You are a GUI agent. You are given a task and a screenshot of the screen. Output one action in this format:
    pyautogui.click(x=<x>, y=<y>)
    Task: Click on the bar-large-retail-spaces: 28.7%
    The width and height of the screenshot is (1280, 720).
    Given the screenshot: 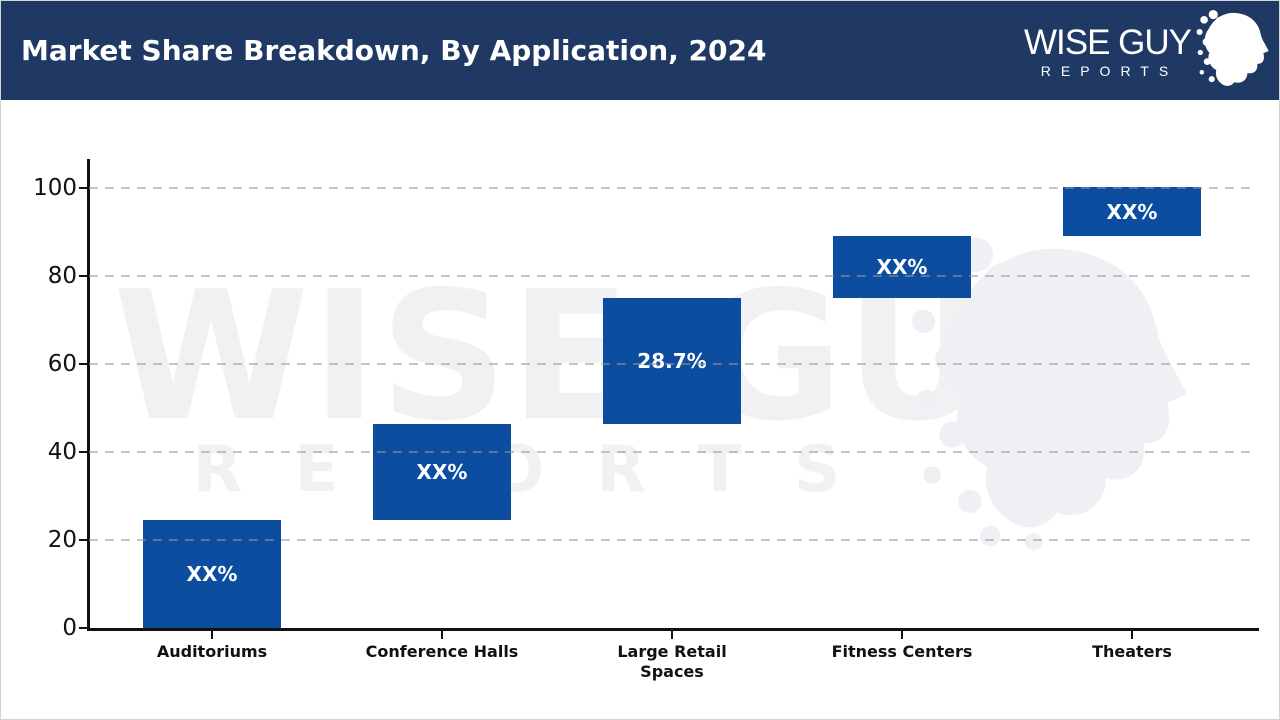 What is the action you would take?
    pyautogui.click(x=672, y=361)
    